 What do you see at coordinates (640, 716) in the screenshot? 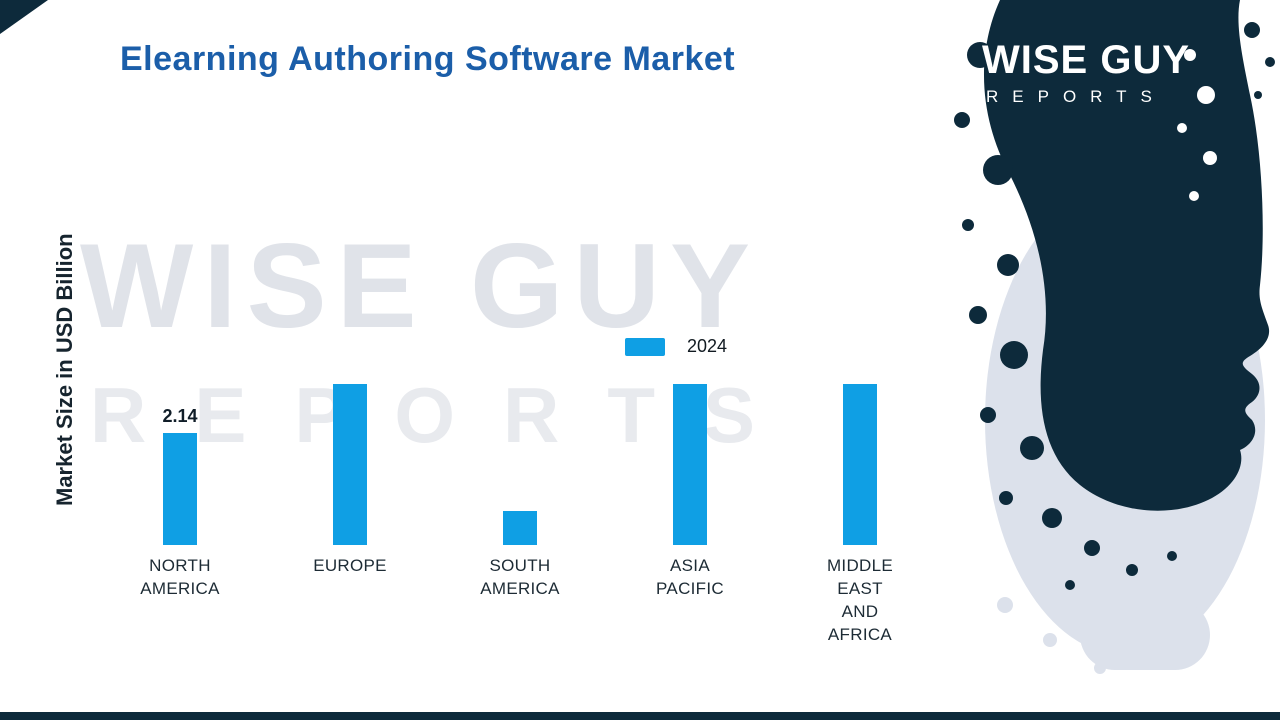
I see `bottom-accent-bar` at bounding box center [640, 716].